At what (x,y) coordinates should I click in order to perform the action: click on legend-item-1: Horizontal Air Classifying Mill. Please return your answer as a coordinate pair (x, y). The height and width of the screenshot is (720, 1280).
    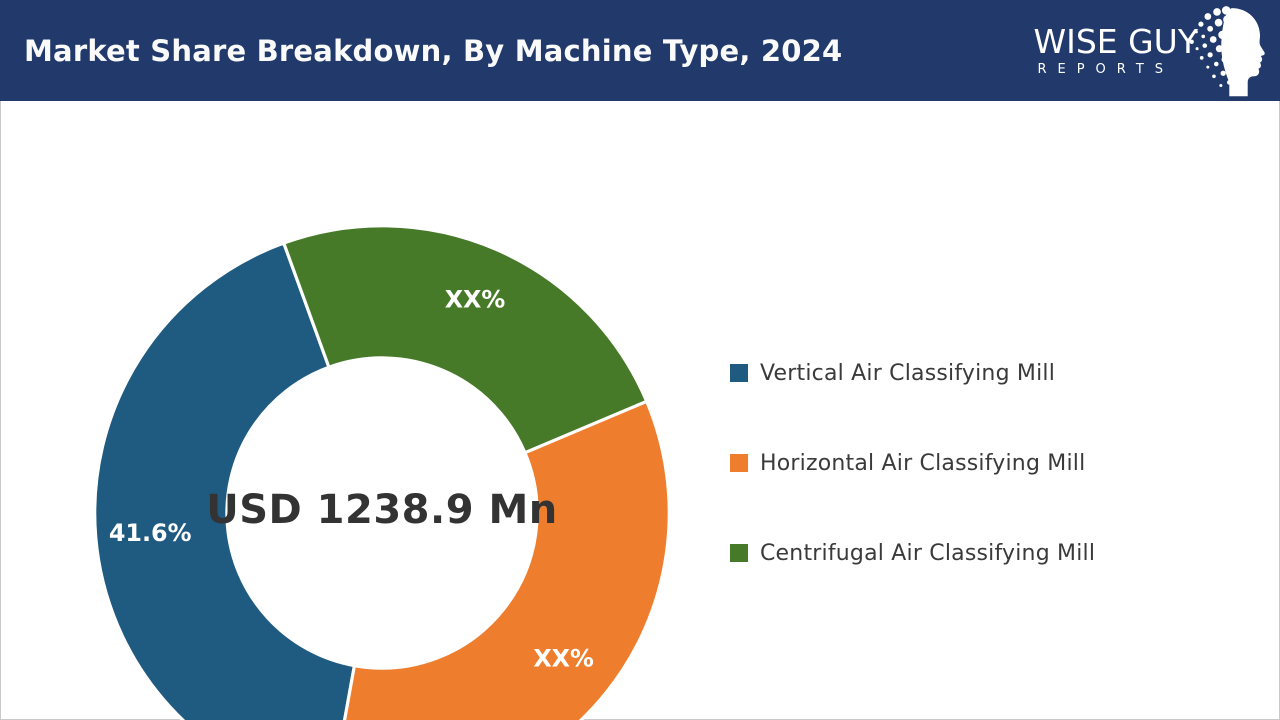
    Looking at the image, I should click on (912, 463).